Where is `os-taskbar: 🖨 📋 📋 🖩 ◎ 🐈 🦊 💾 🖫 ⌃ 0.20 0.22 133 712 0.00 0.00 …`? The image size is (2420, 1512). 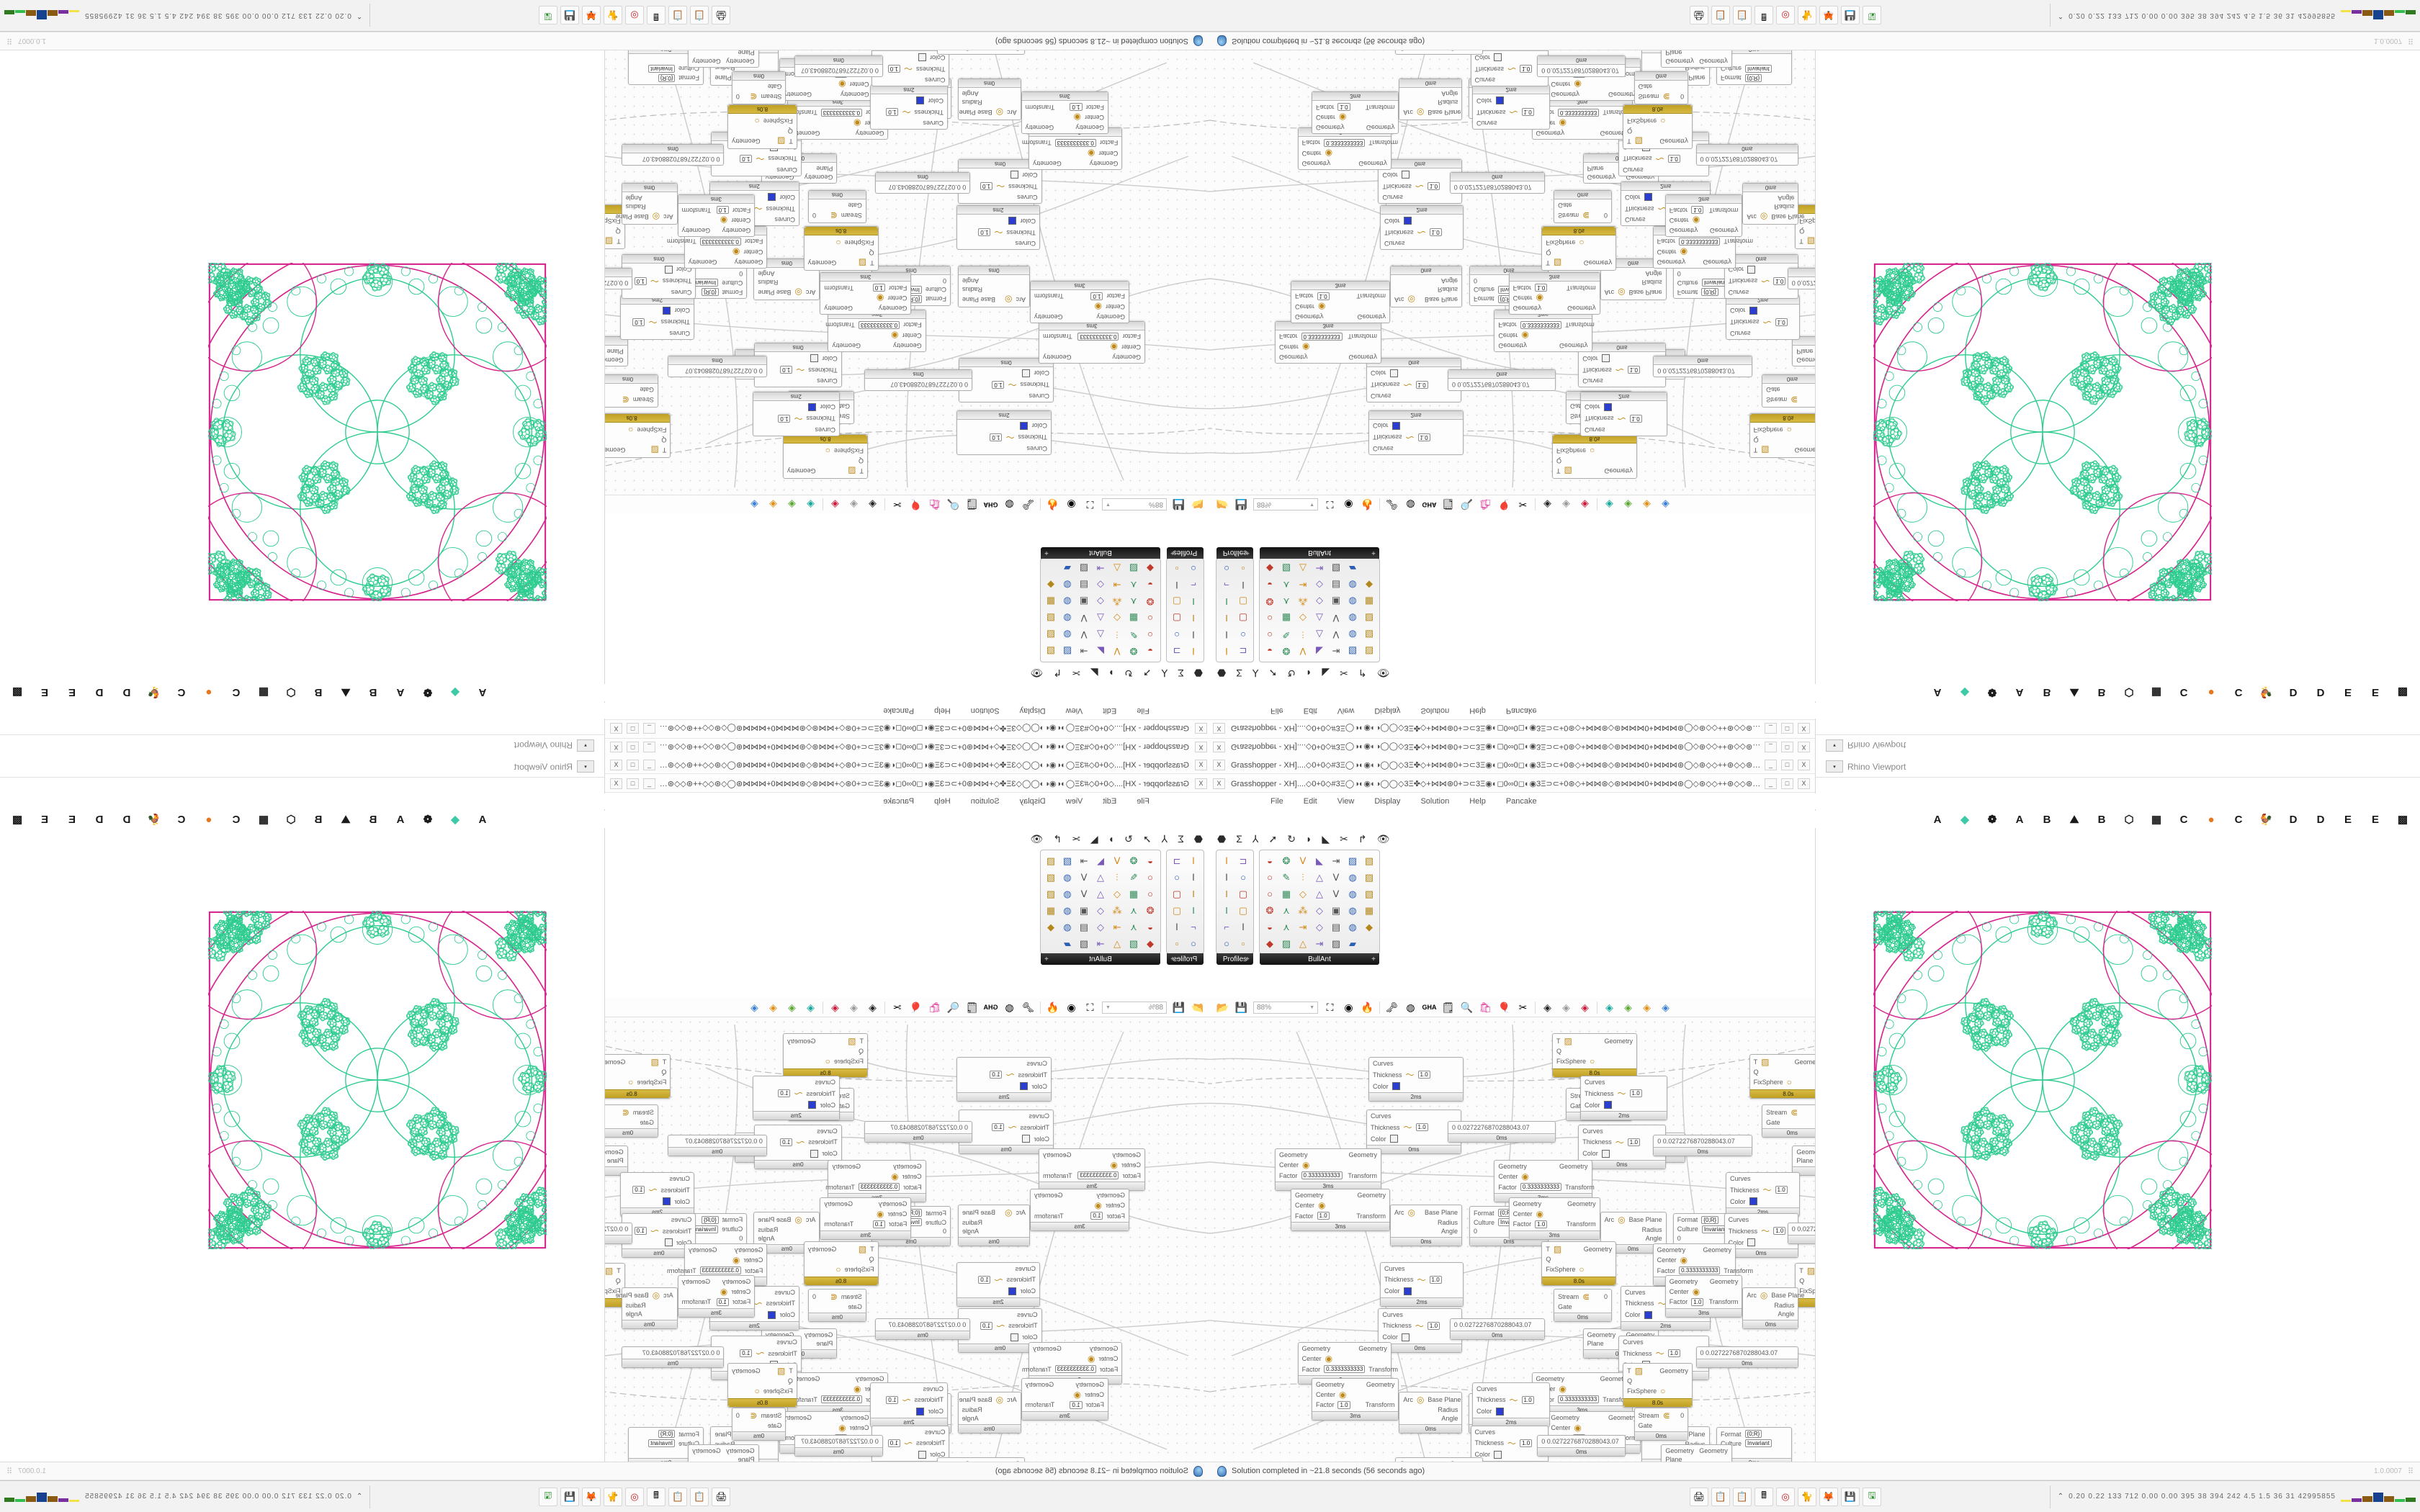 os-taskbar: 🖨 📋 📋 🖩 ◎ 🐈 🦊 💾 🖫 ⌃ 0.20 0.22 133 712 0.00 0.00 … is located at coordinates (1815, 16).